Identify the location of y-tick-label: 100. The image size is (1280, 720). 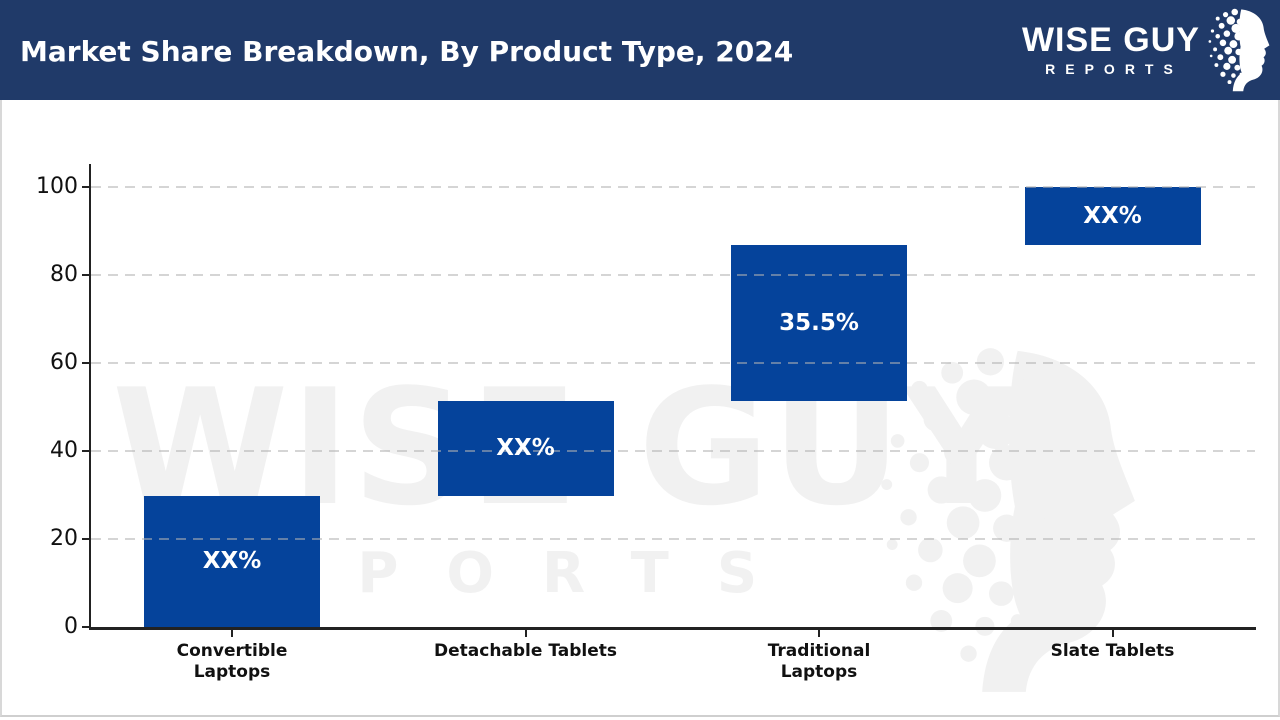
(57, 186).